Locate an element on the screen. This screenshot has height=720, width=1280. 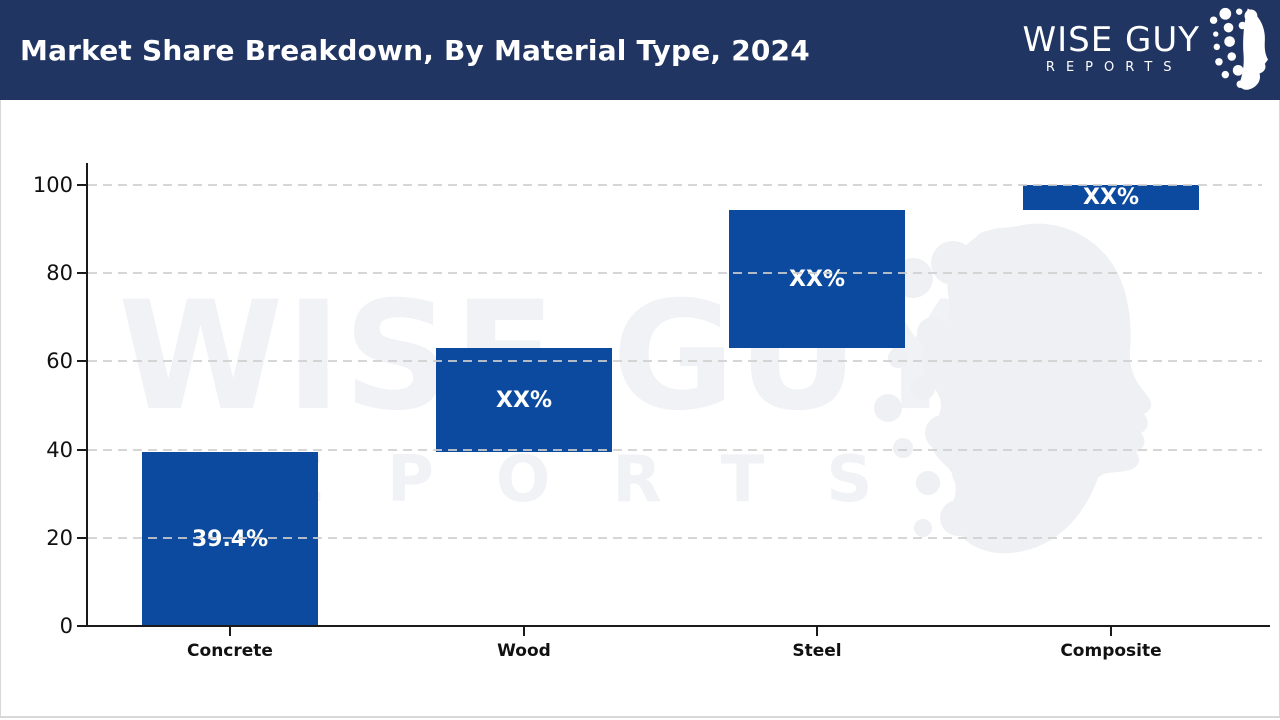
y-tick-label: 40 is located at coordinates (59, 449).